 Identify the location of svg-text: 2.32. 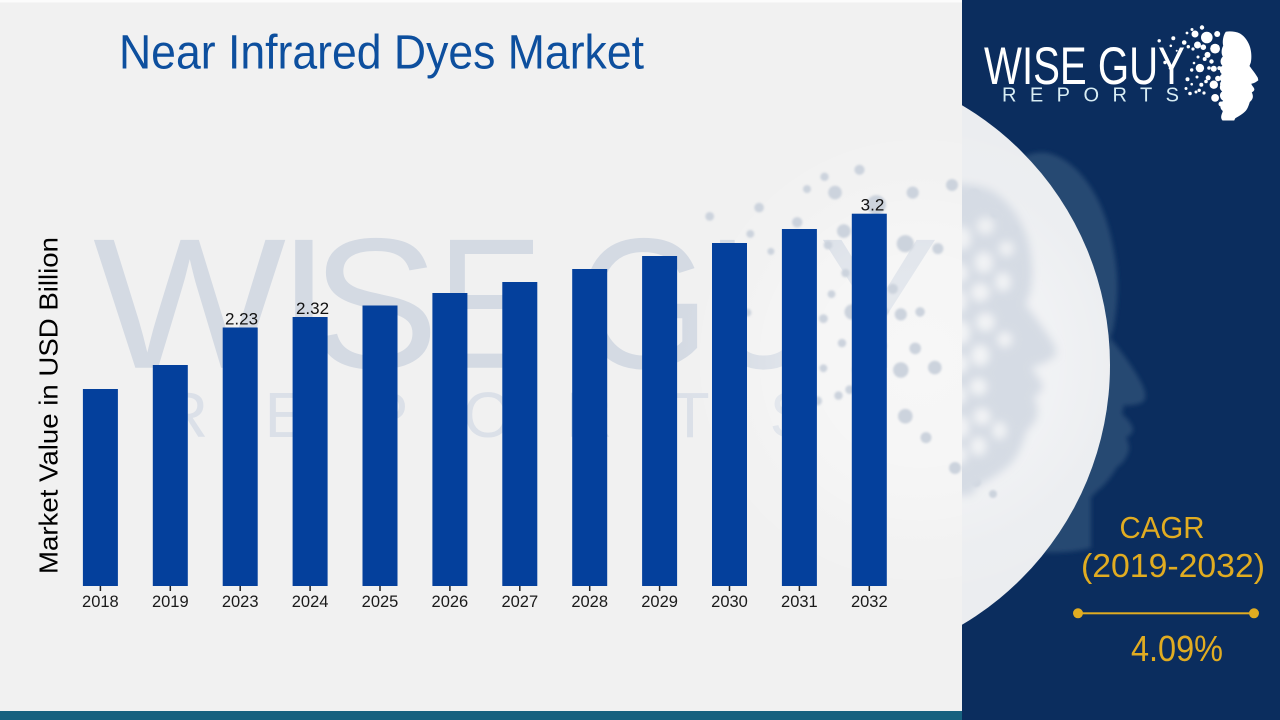
(312, 308).